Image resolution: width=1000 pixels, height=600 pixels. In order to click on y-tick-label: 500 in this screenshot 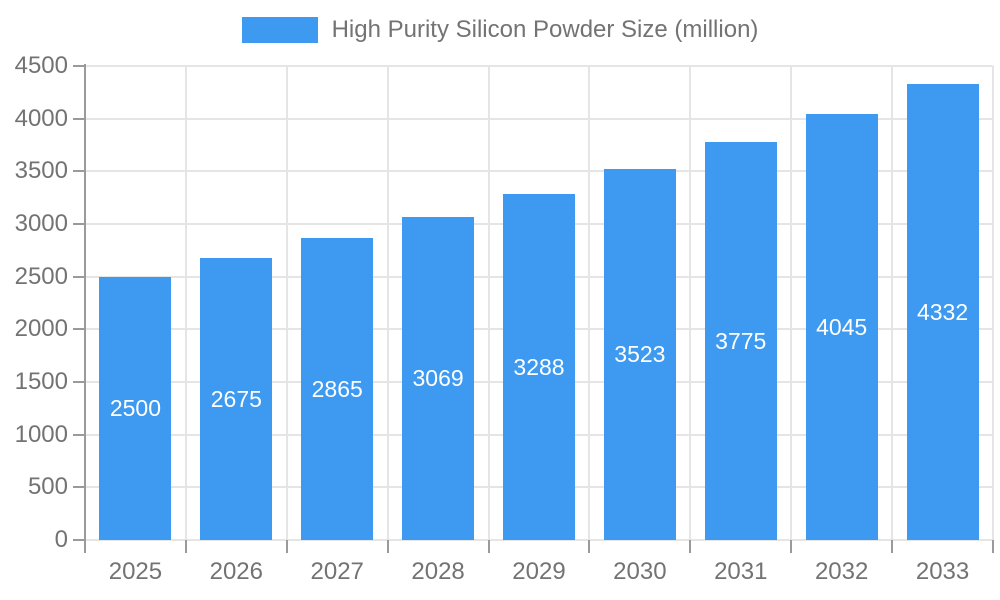, I will do `click(47, 487)`.